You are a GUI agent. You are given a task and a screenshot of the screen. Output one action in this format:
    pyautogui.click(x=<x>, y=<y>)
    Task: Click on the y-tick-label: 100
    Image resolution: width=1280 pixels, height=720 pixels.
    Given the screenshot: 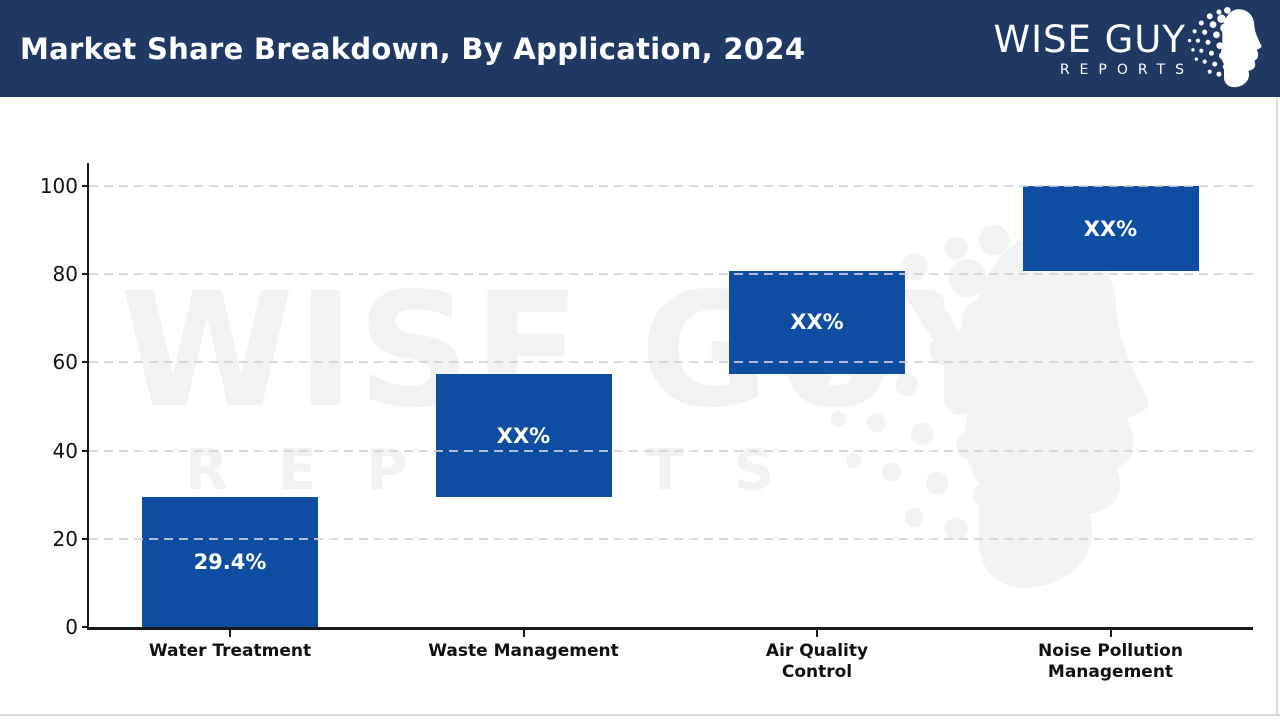 What is the action you would take?
    pyautogui.click(x=58, y=186)
    